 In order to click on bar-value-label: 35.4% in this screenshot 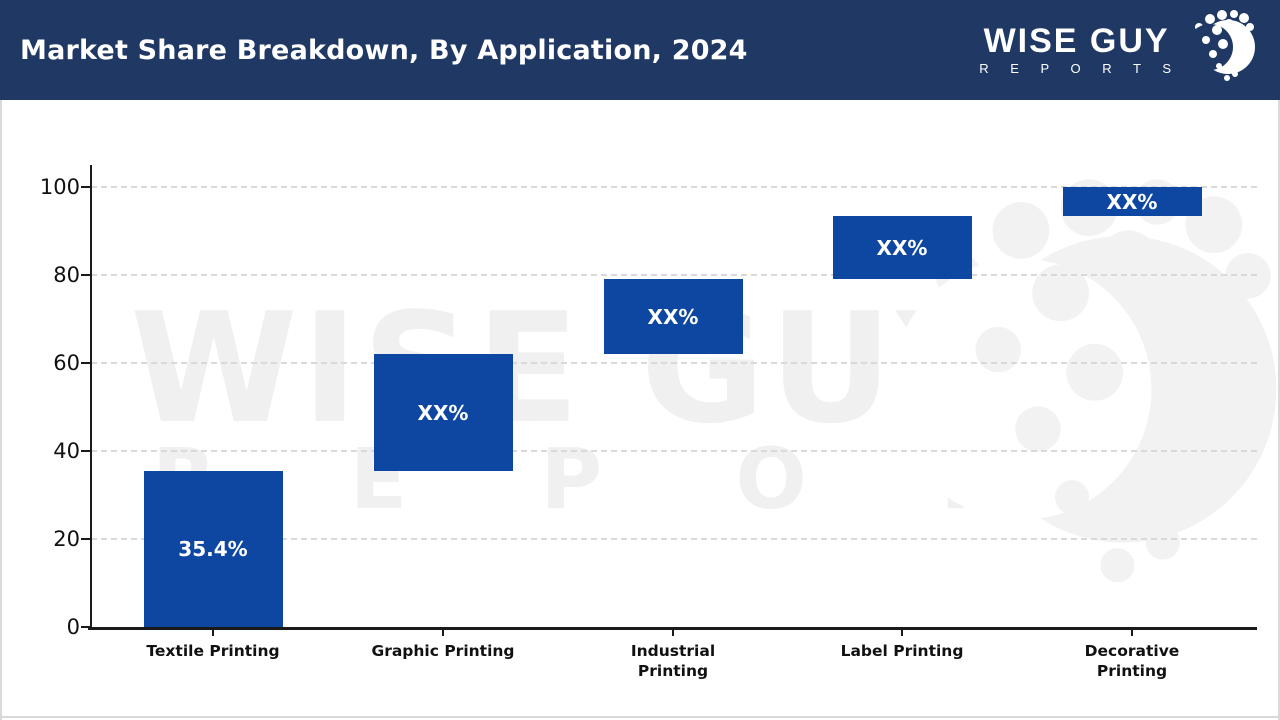, I will do `click(213, 549)`.